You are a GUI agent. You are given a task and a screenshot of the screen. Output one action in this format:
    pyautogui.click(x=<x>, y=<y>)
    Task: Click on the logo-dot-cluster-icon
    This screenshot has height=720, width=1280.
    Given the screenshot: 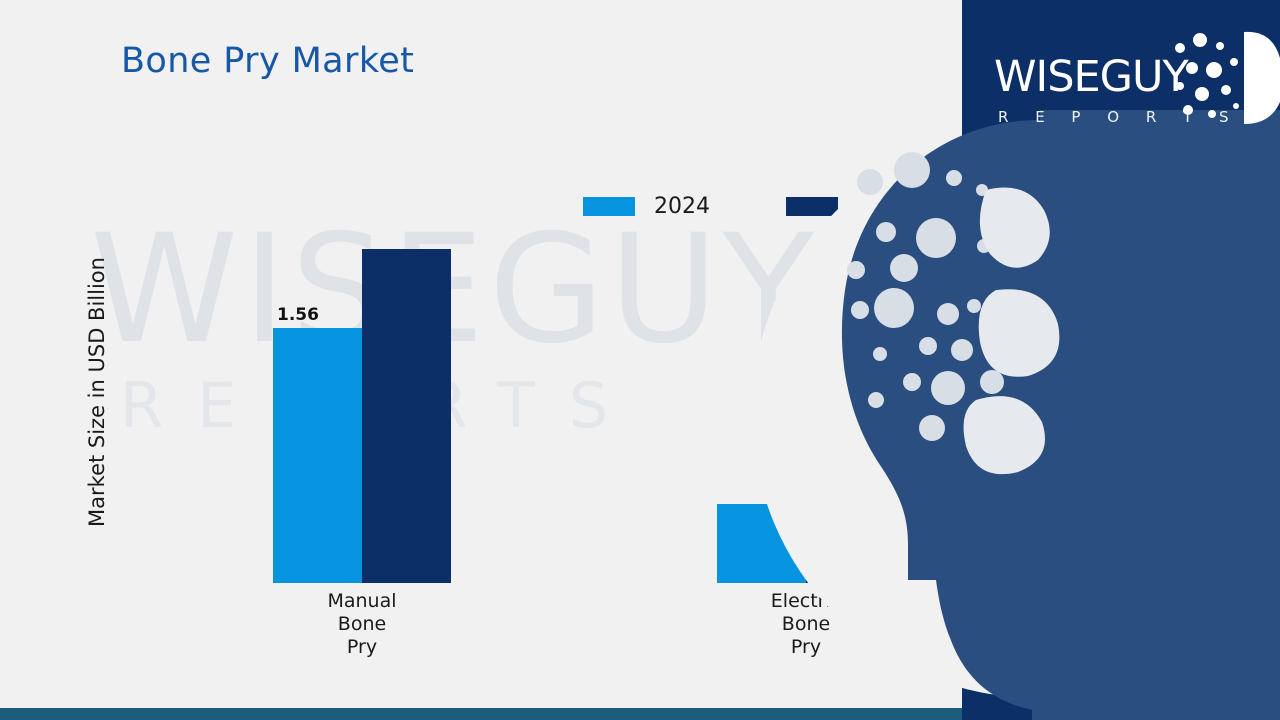 What is the action you would take?
    pyautogui.click(x=1227, y=77)
    